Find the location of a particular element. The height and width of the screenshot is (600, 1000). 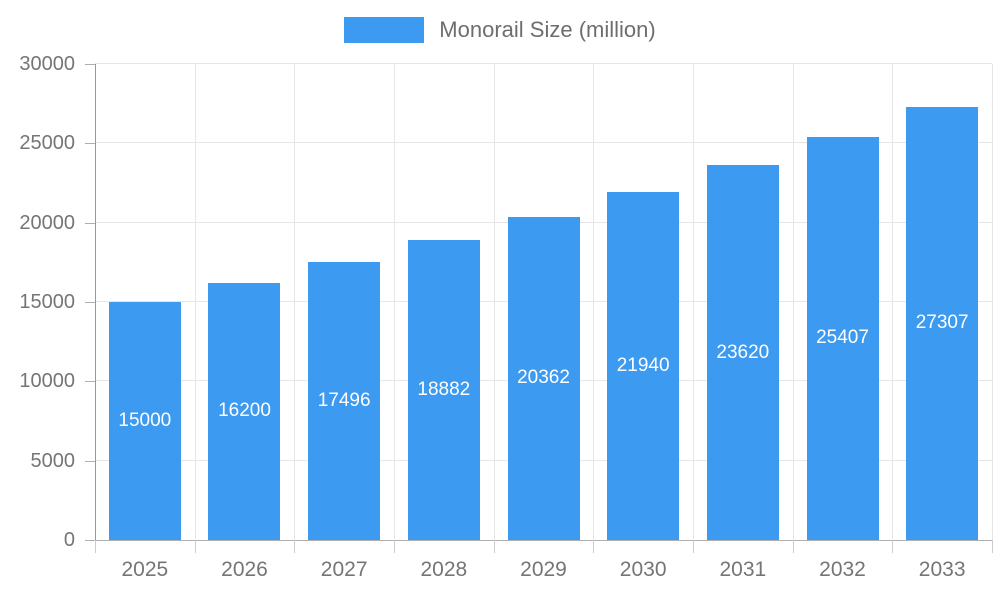

bar-2025: 15000 is located at coordinates (144, 421).